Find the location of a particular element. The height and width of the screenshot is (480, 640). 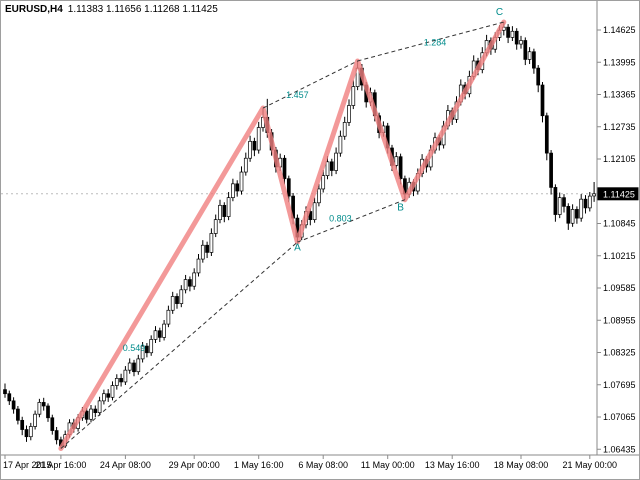

price-axis-label: 1.10215 is located at coordinates (619, 256).